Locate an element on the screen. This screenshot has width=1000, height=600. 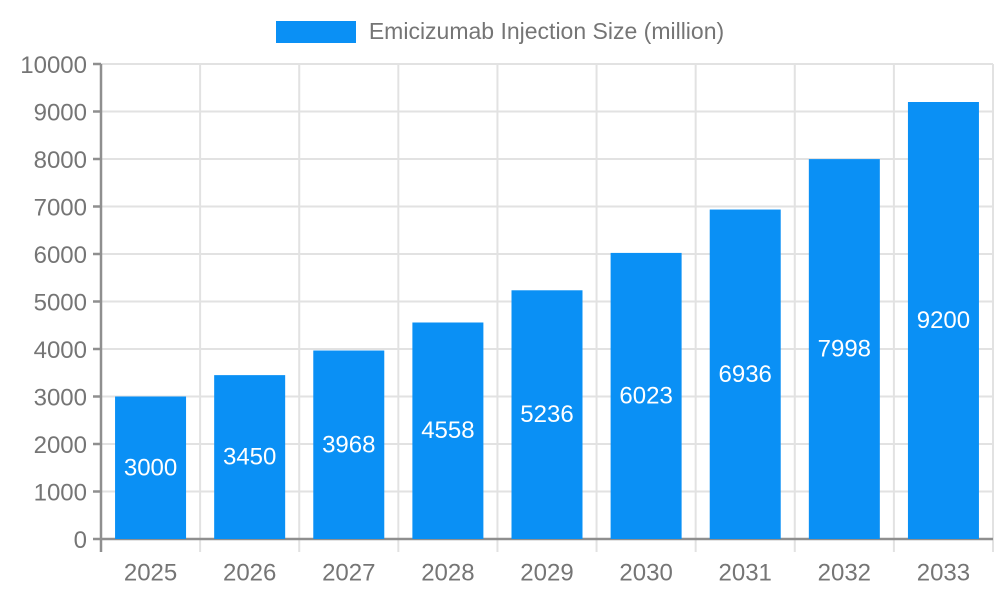
legend-item: Emicizumab Injection Size (million) is located at coordinates (500, 31).